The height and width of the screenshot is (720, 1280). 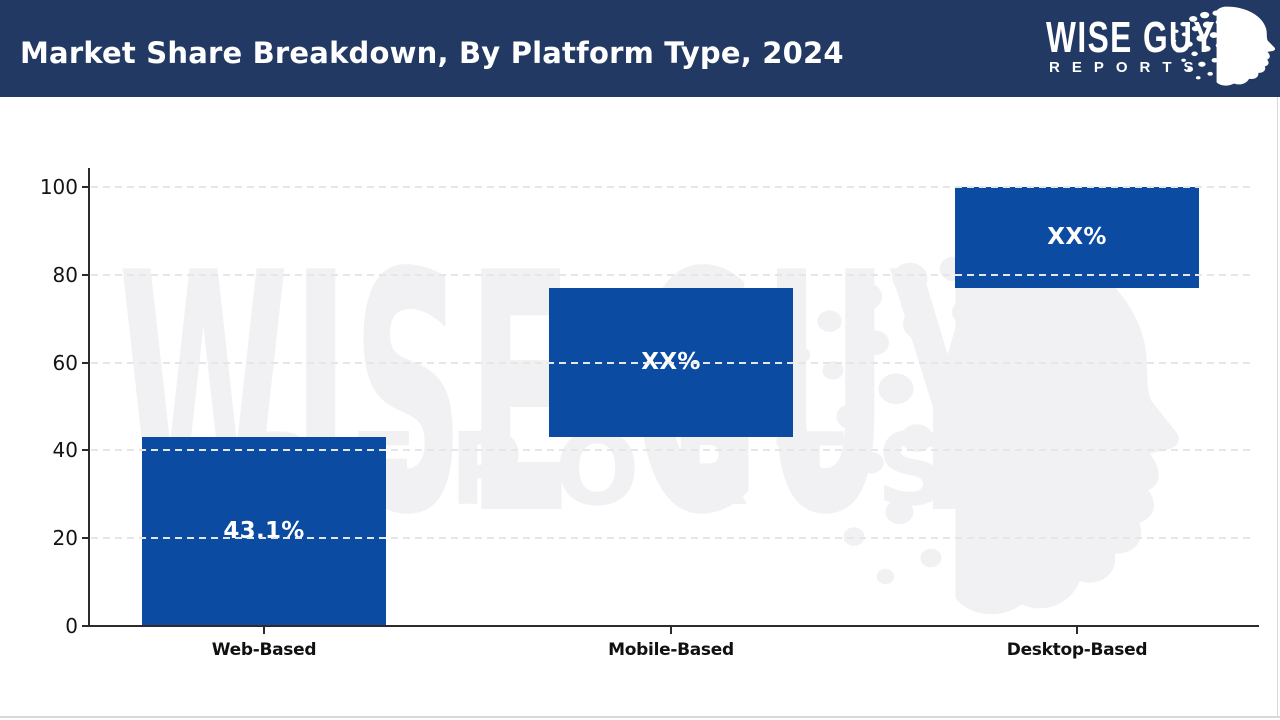 I want to click on y-tick-label: 0, so click(x=71, y=626).